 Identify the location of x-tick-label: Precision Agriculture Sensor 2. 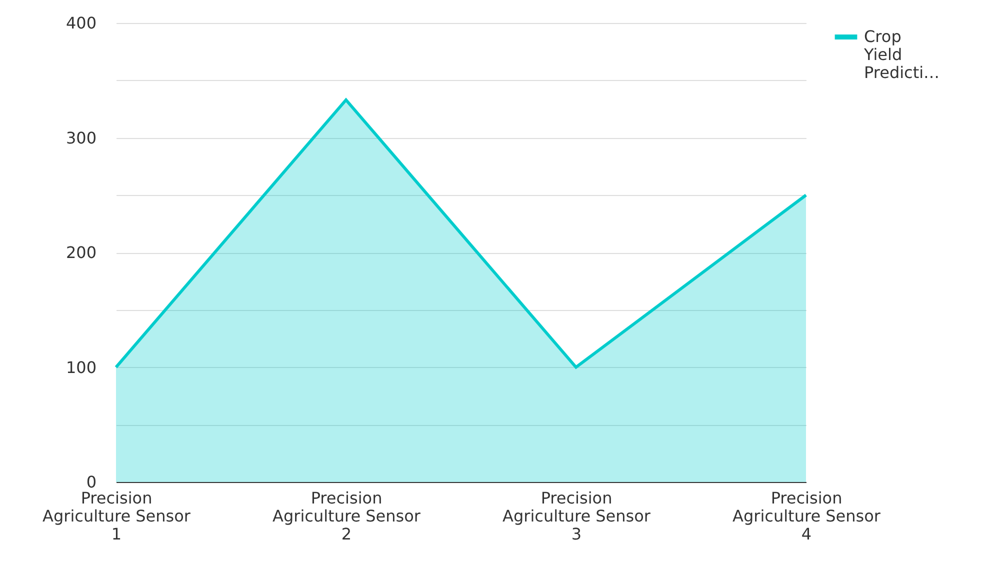
(346, 516).